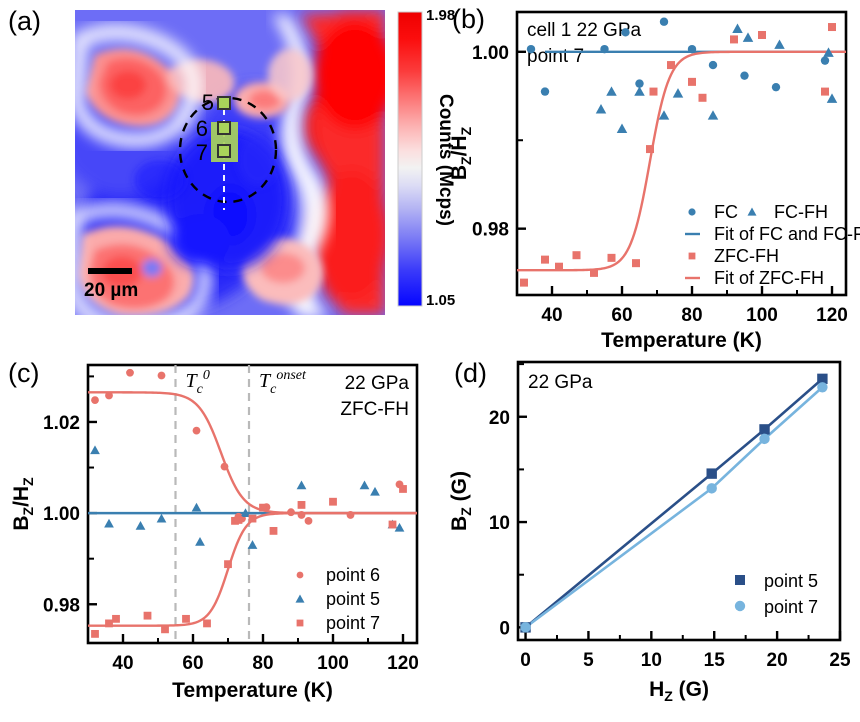  What do you see at coordinates (588, 660) in the screenshot?
I see `svg-text: 5` at bounding box center [588, 660].